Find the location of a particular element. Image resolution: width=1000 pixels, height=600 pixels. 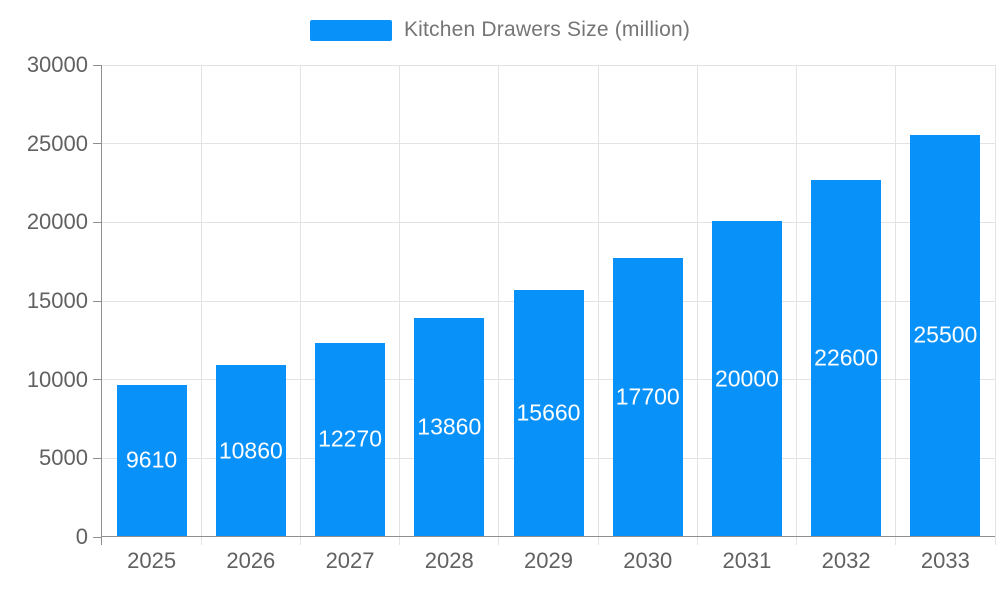

bar: 10860 is located at coordinates (250, 450).